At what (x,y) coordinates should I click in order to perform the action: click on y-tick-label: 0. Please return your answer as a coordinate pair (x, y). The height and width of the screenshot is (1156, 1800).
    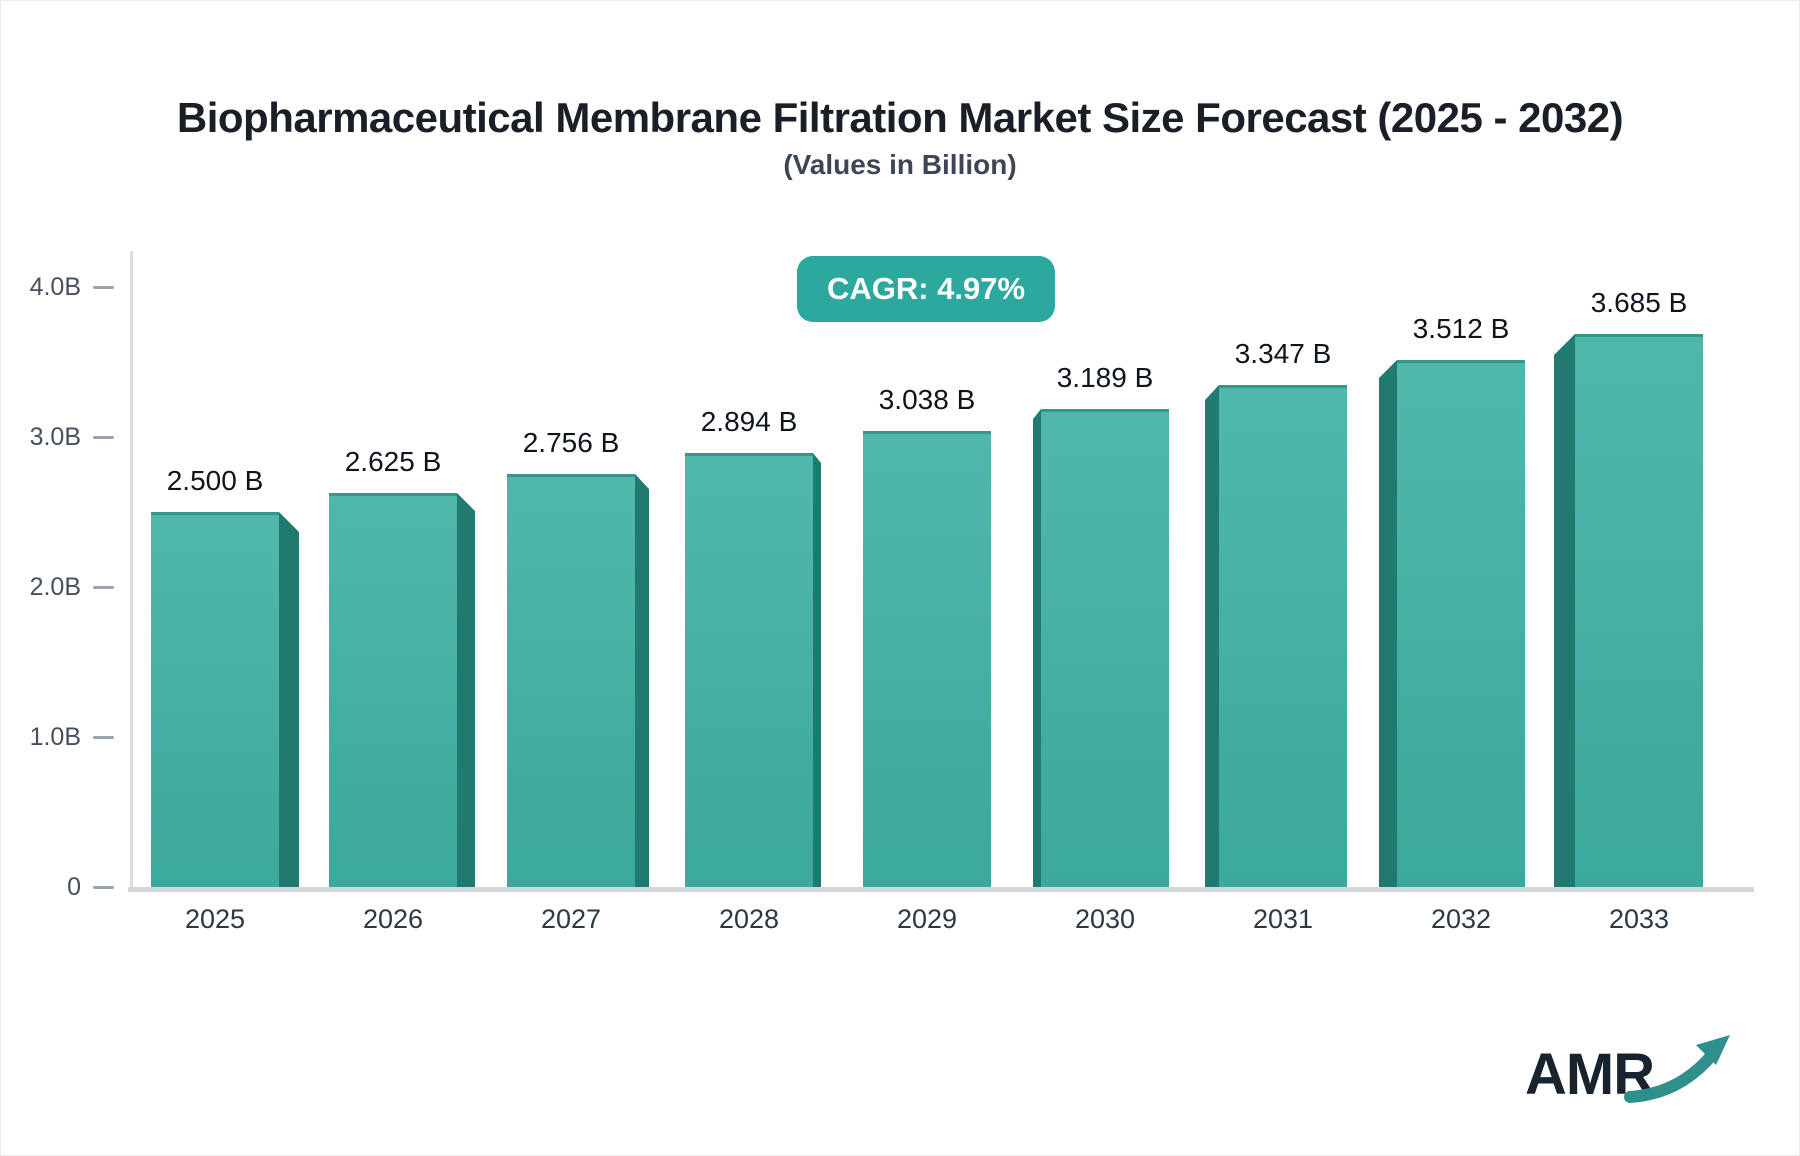
    Looking at the image, I should click on (74, 887).